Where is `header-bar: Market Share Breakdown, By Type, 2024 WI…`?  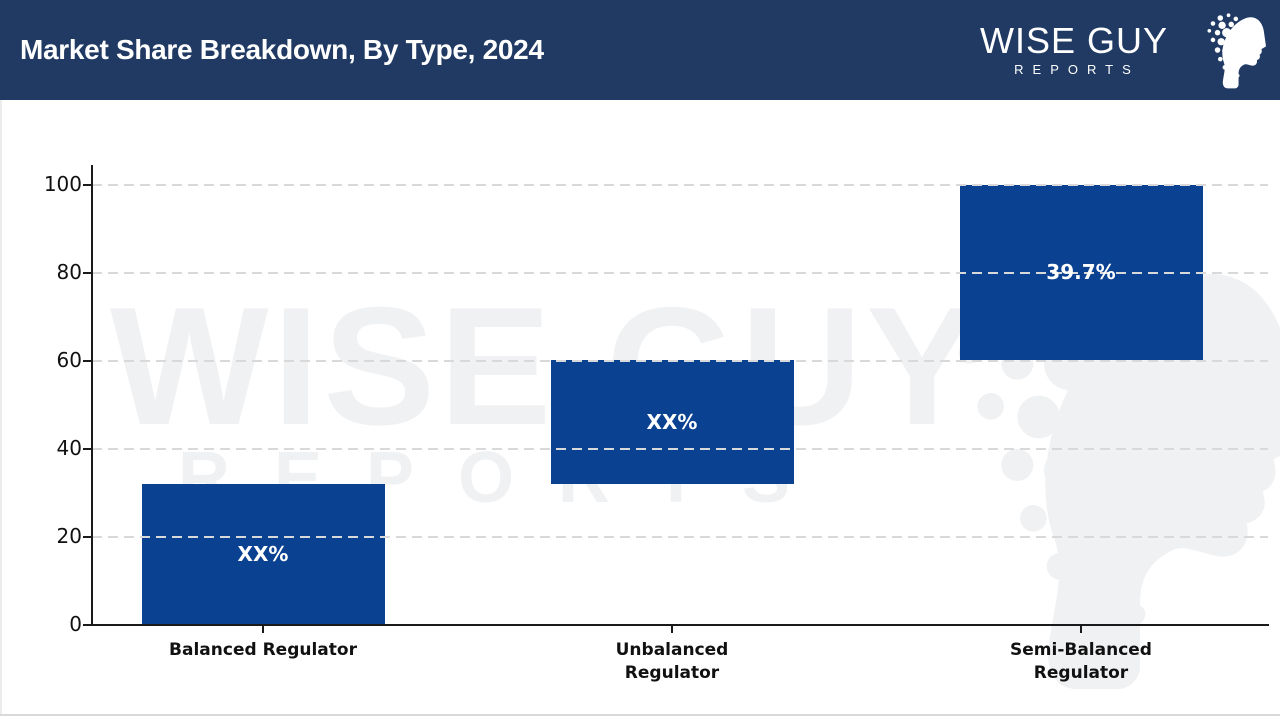
header-bar: Market Share Breakdown, By Type, 2024 WI… is located at coordinates (640, 50).